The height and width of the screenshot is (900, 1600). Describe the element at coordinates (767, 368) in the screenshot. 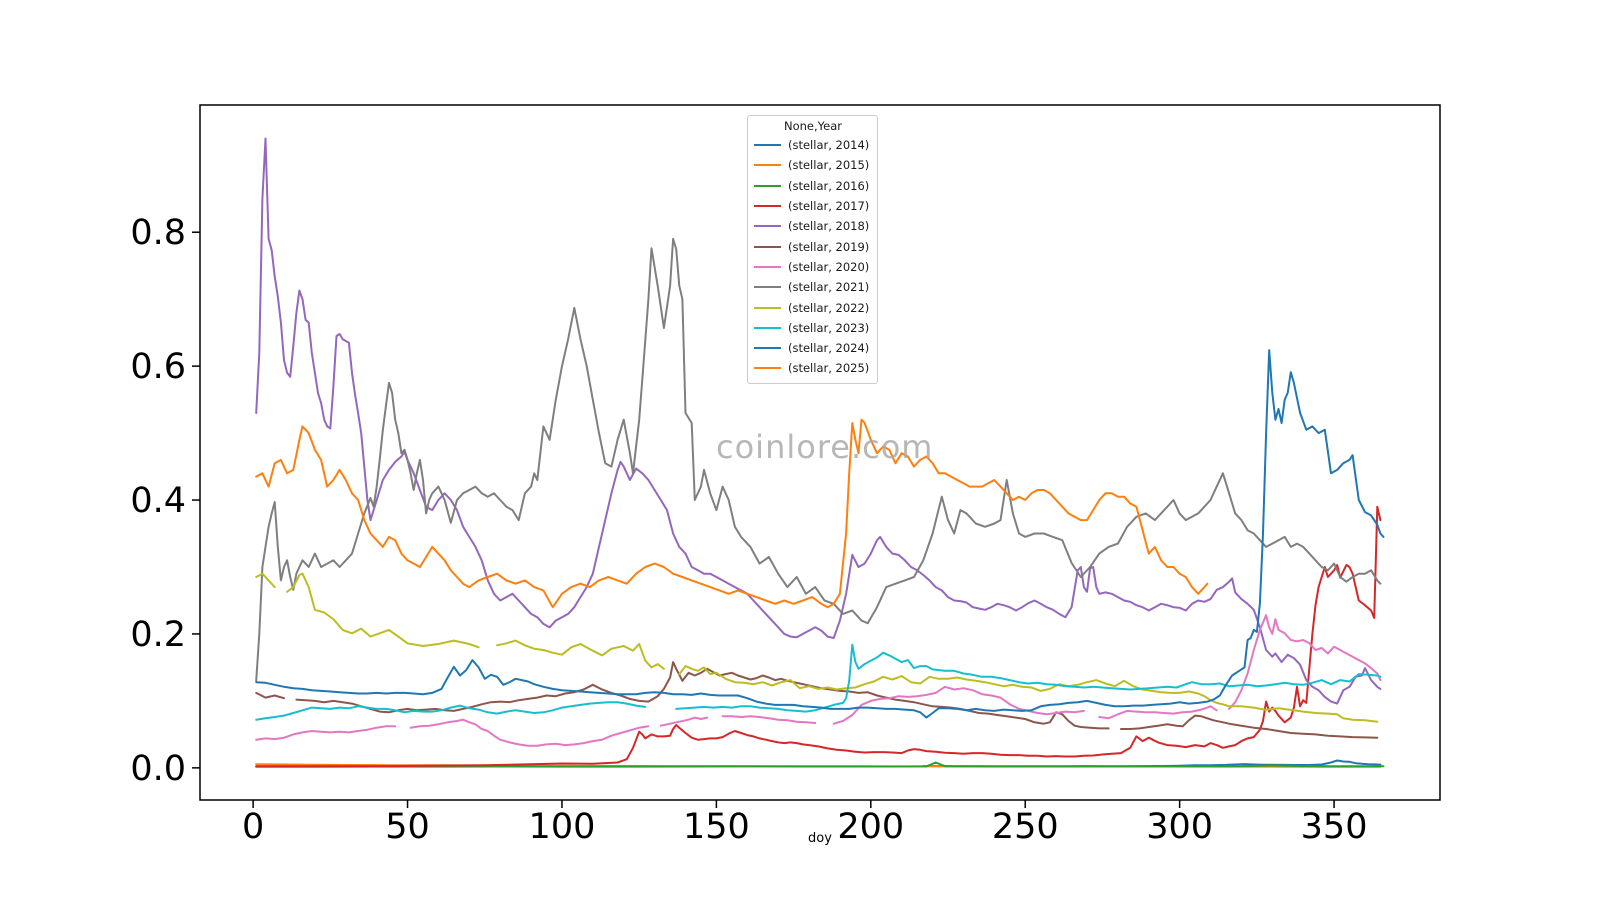

I see `legend-swatch-2025` at that location.